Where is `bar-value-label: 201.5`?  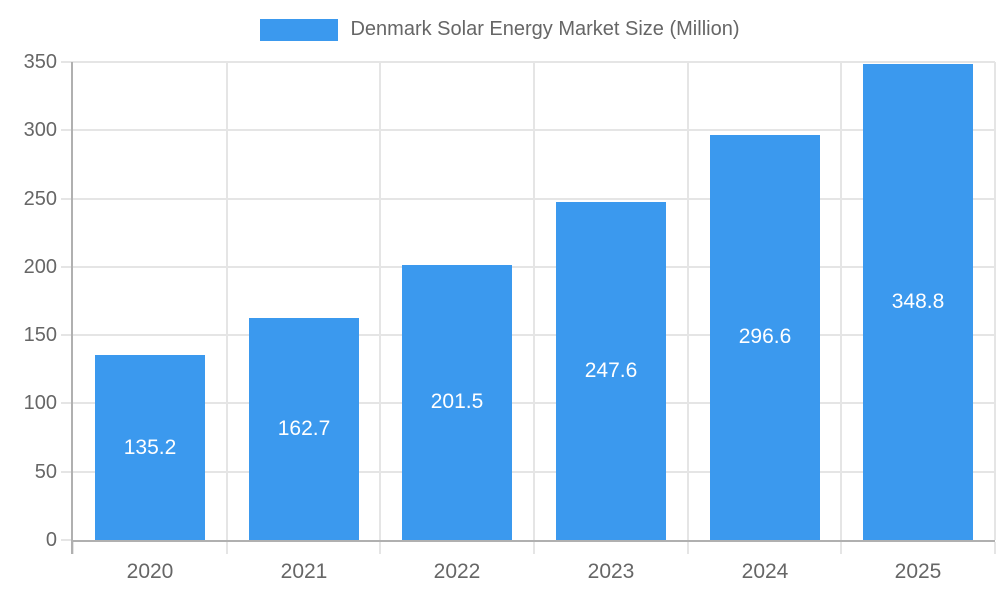
bar-value-label: 201.5 is located at coordinates (457, 401).